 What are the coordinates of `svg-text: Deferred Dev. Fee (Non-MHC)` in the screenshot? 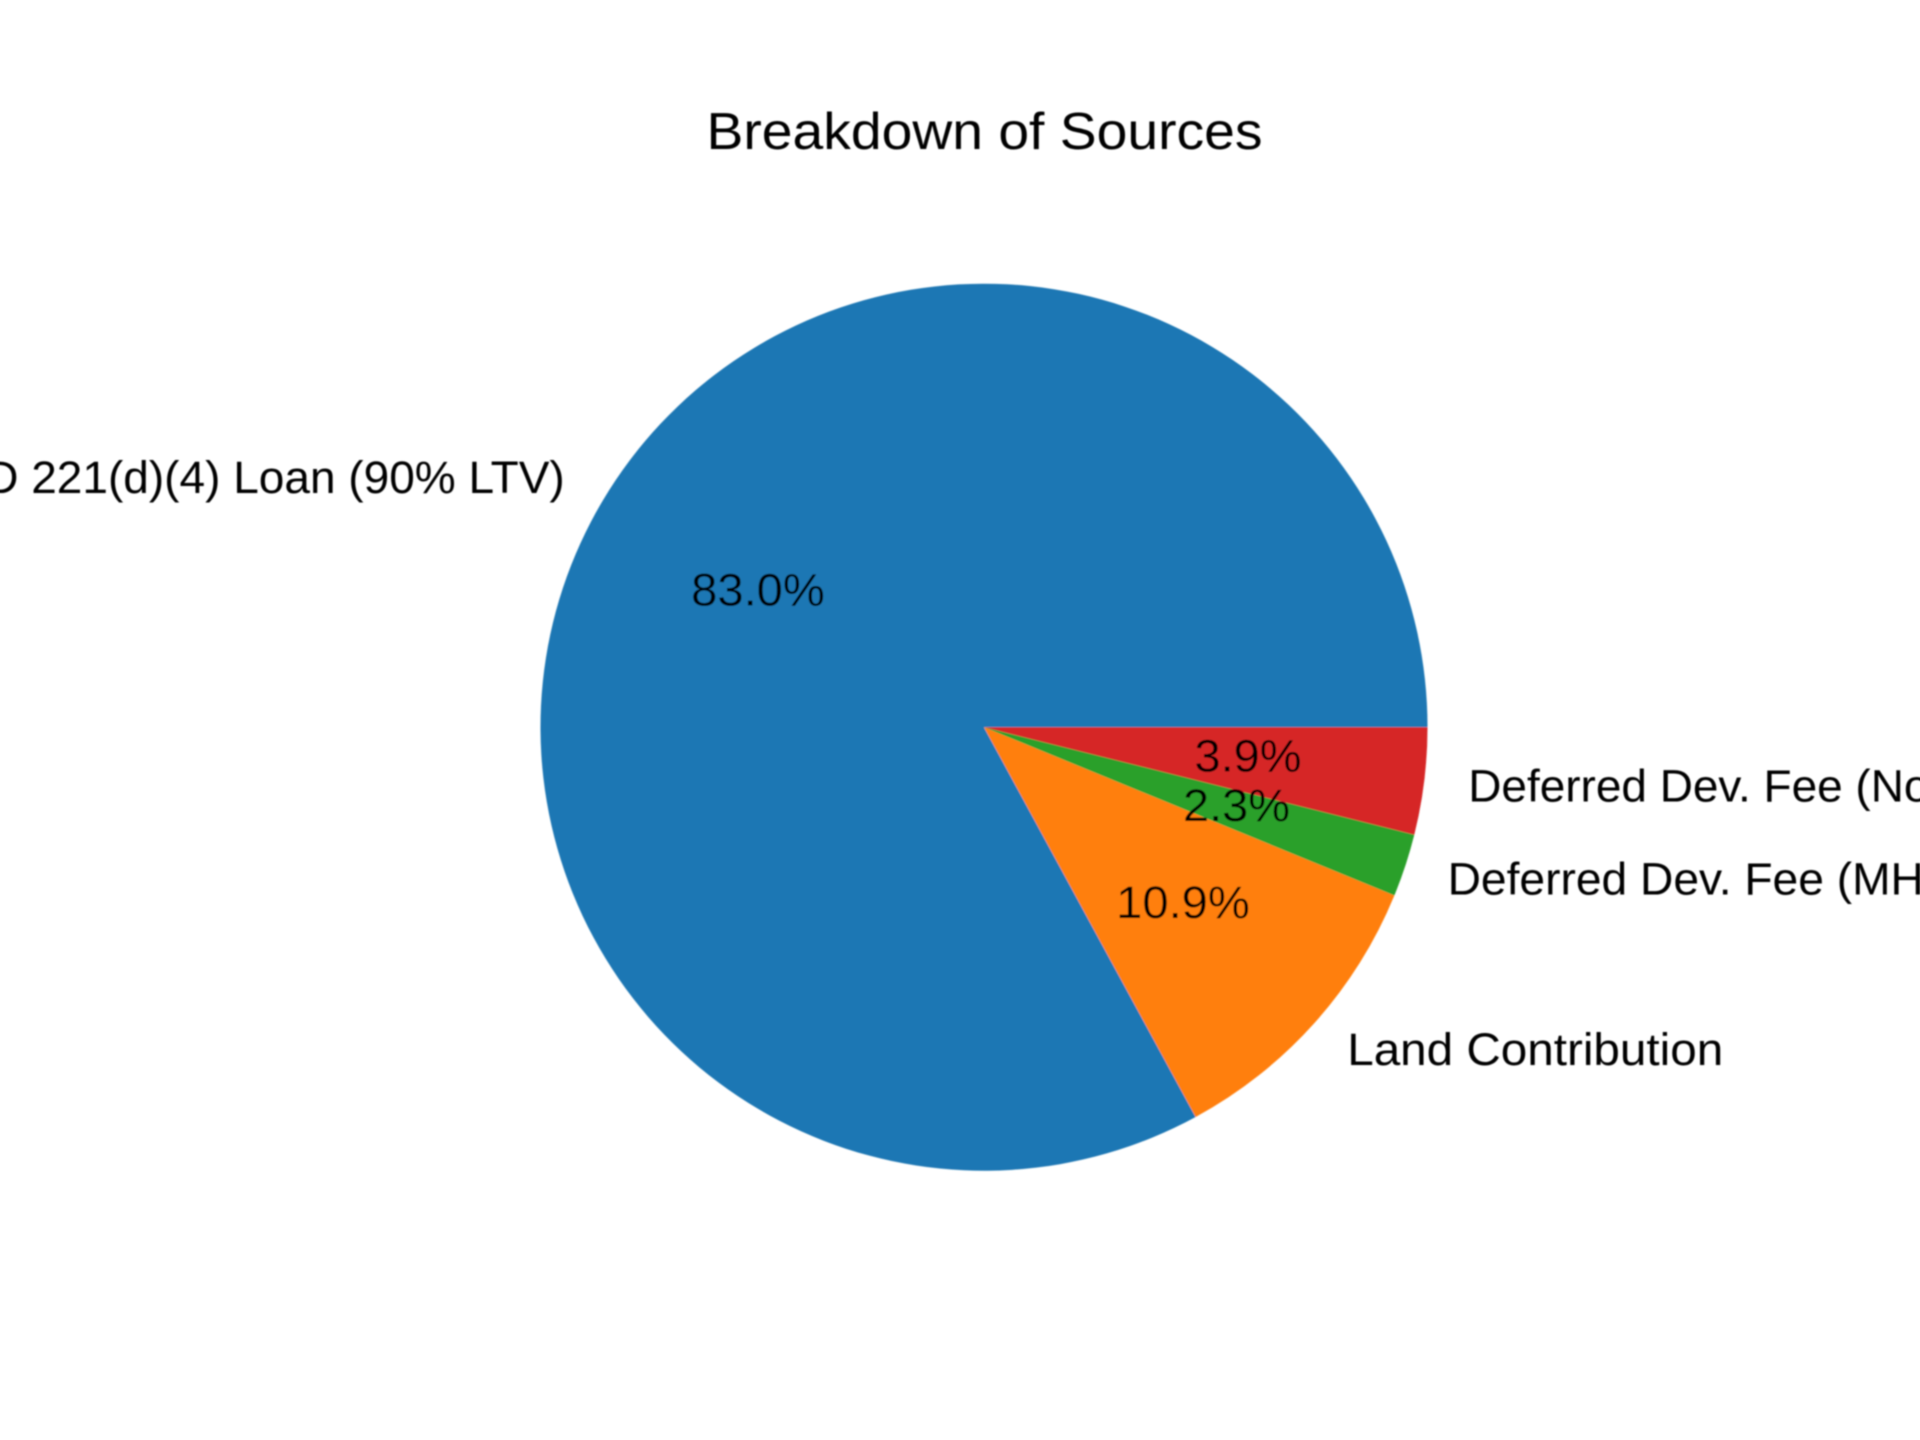 It's located at (1694, 785).